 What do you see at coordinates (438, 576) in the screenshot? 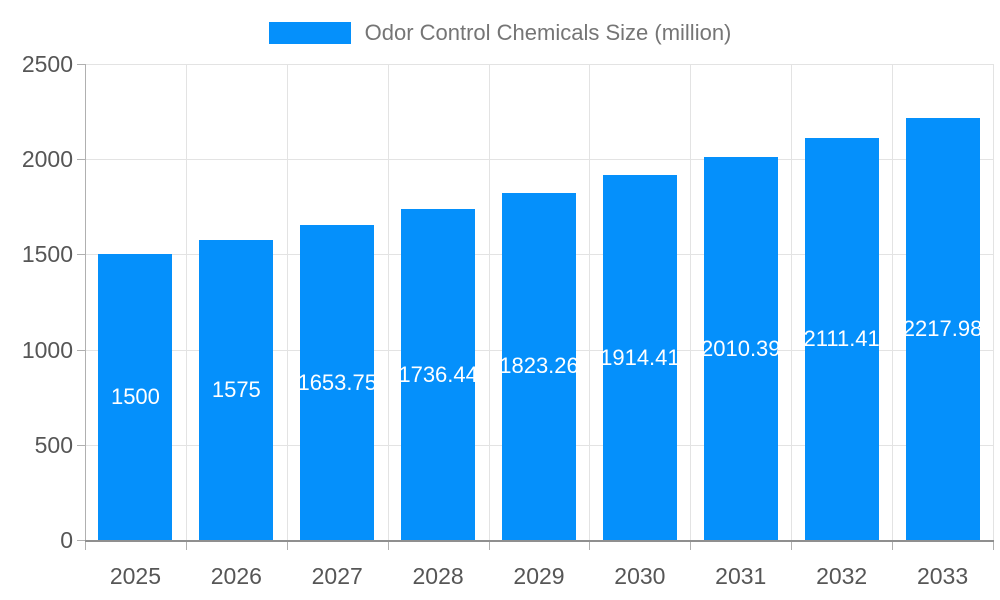
I see `x-tick-label-2028: 2028` at bounding box center [438, 576].